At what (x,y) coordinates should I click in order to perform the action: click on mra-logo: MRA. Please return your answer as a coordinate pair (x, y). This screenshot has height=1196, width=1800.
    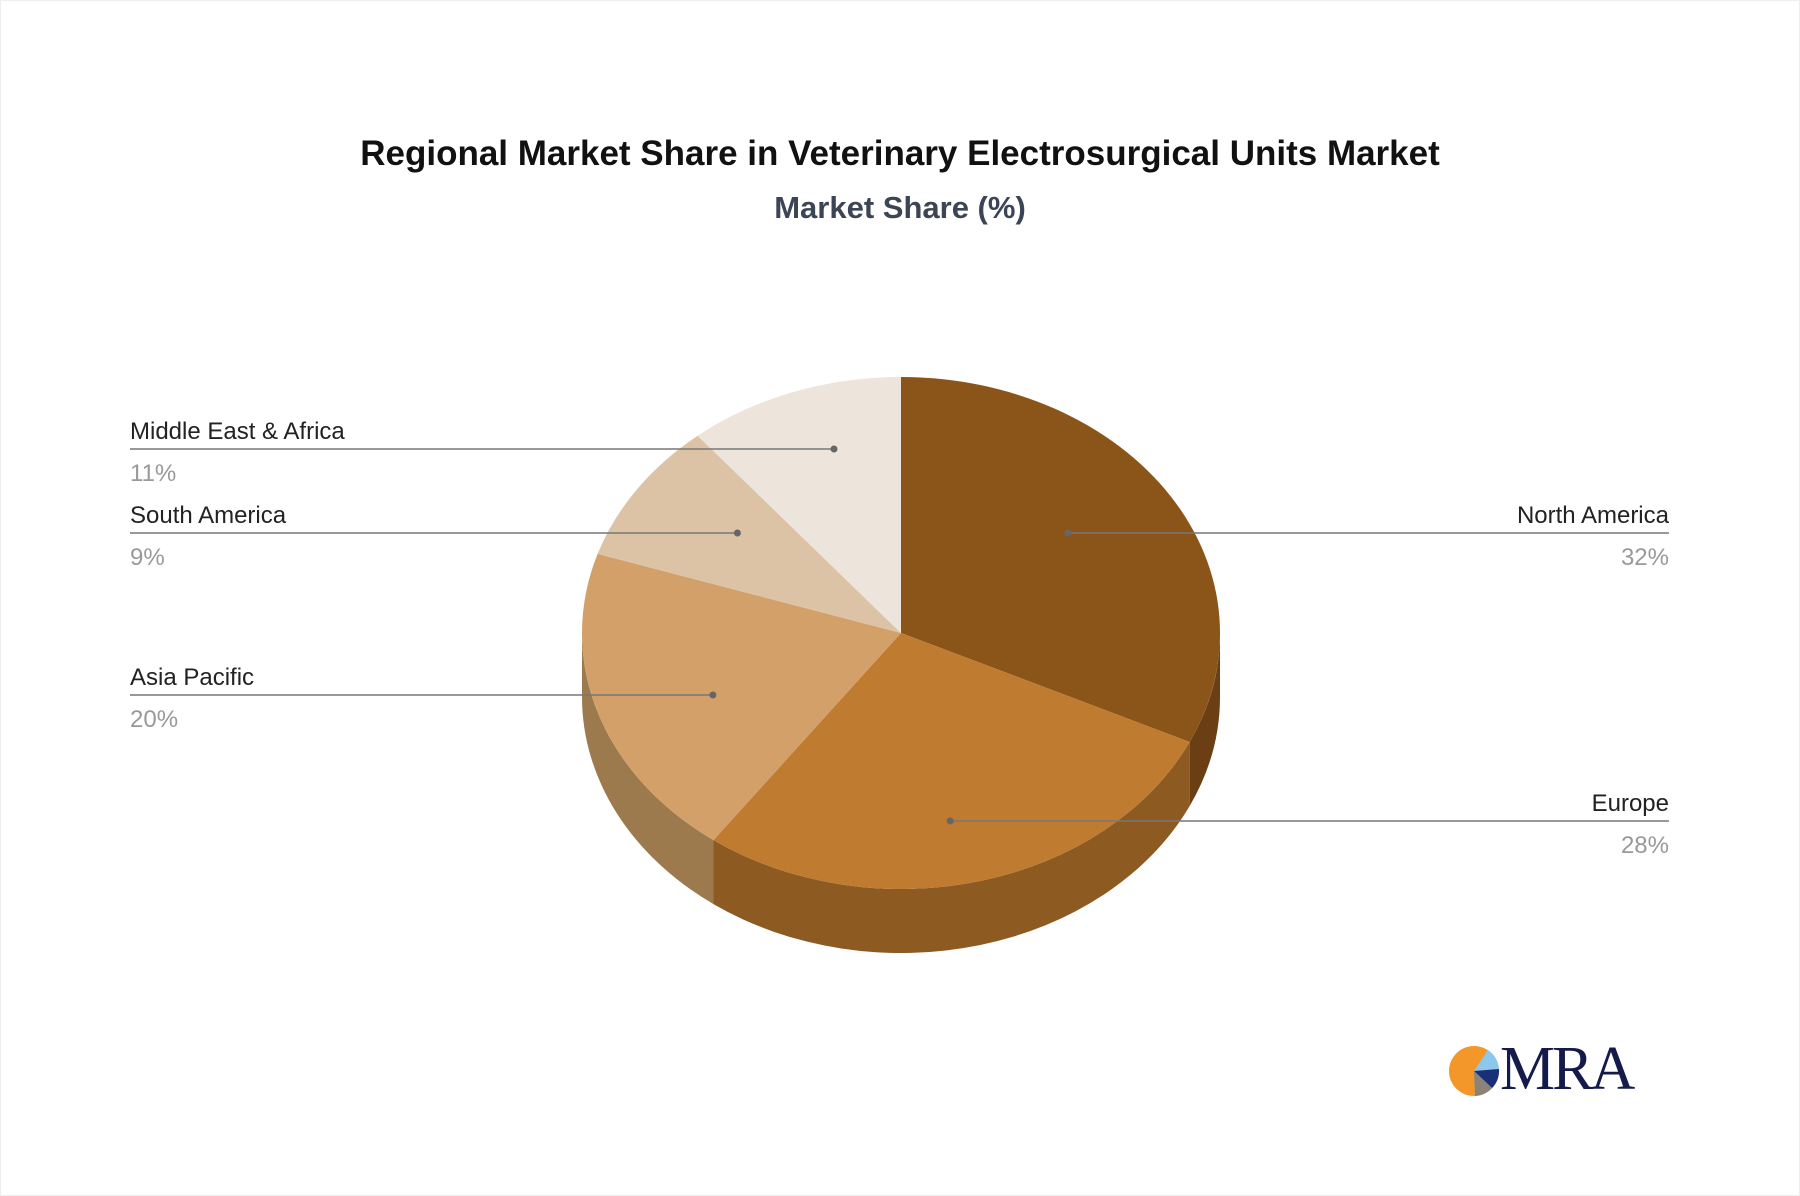
    Looking at the image, I should click on (1548, 1069).